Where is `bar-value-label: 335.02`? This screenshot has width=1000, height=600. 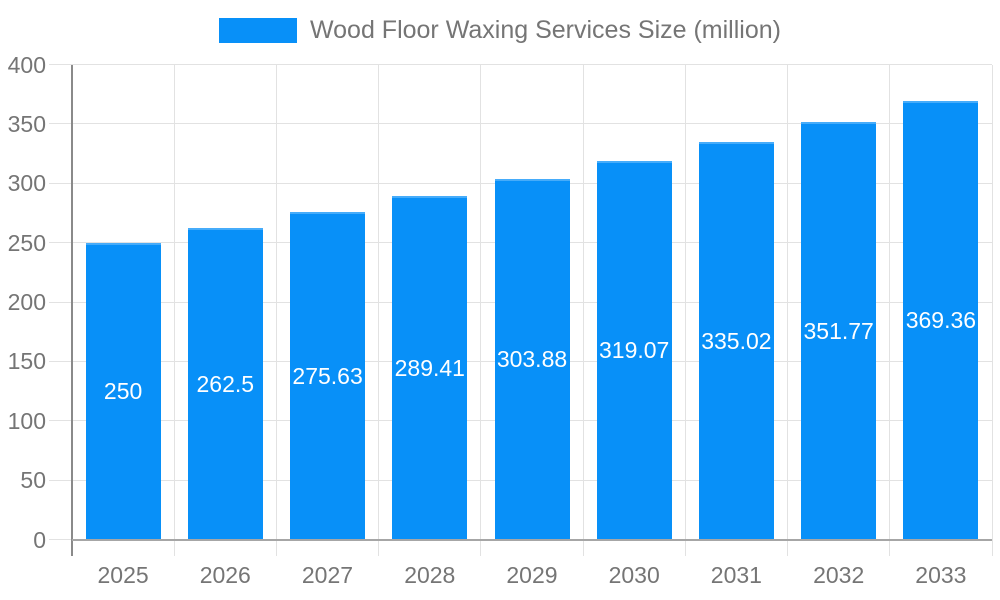 bar-value-label: 335.02 is located at coordinates (736, 340).